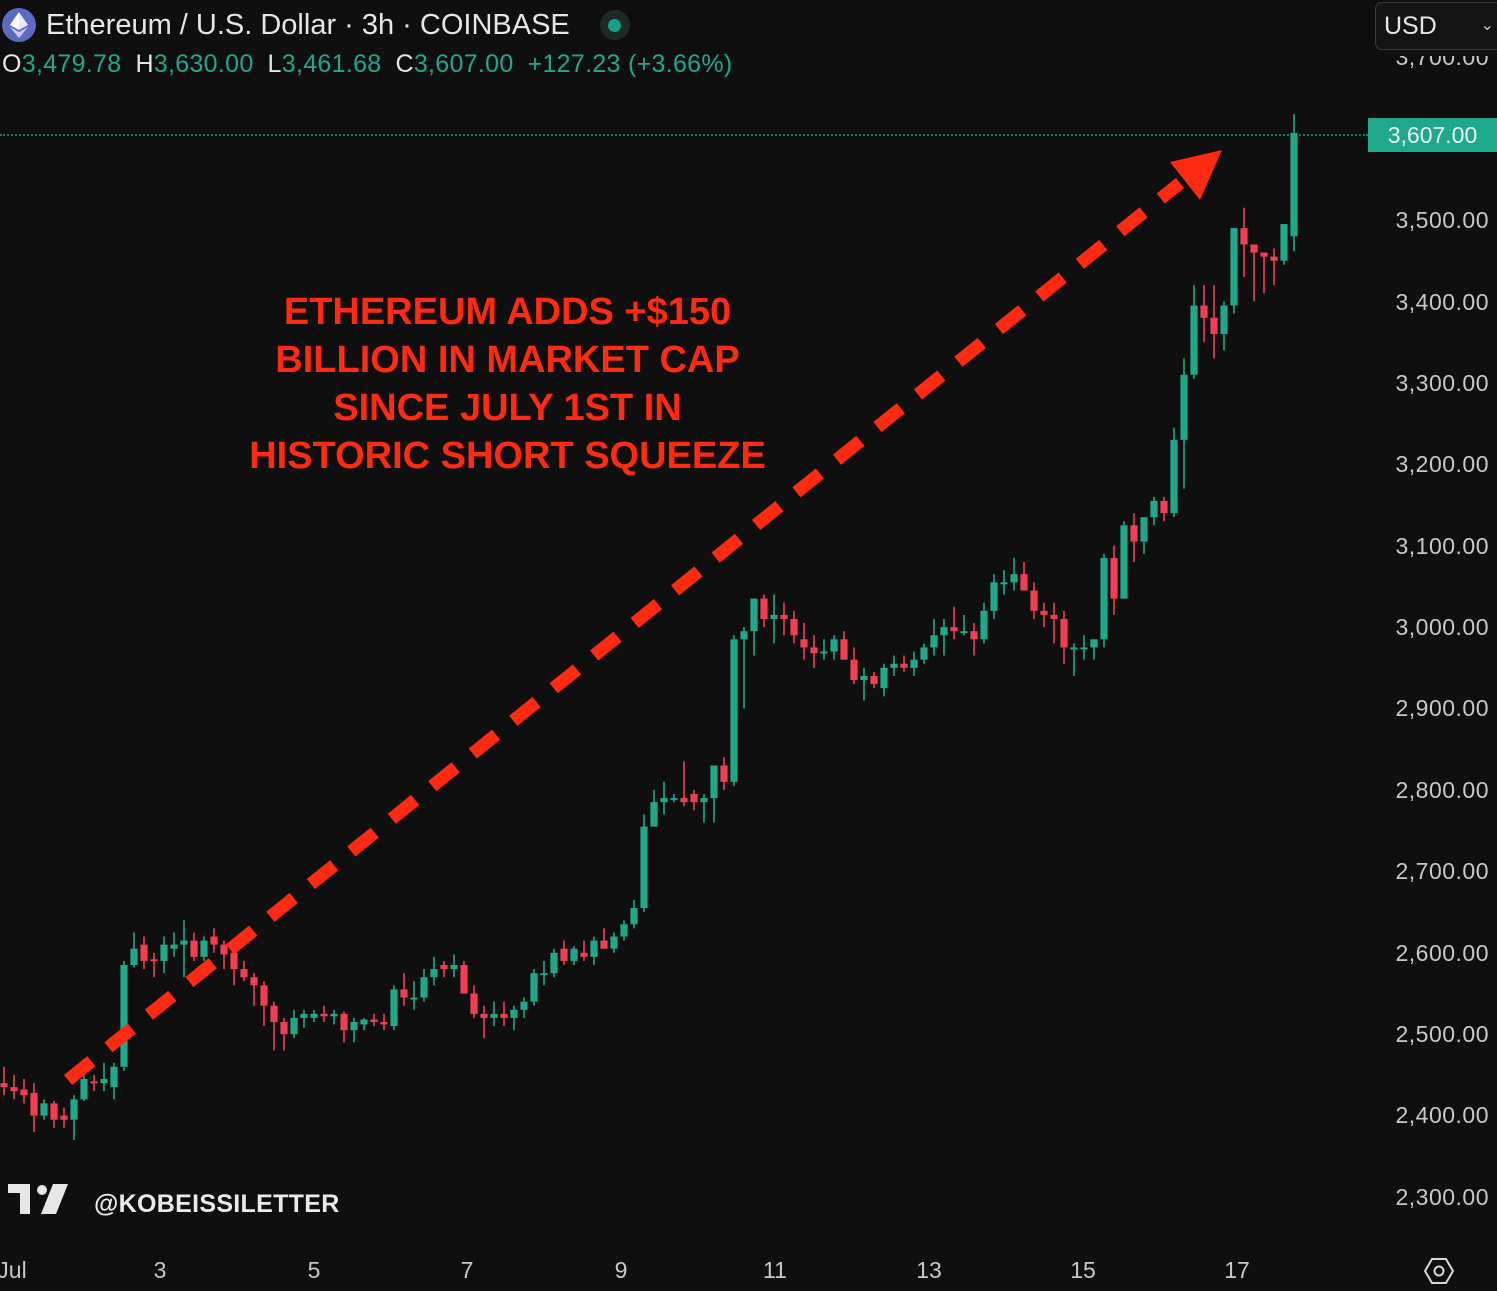 The image size is (1497, 1291). Describe the element at coordinates (1410, 25) in the screenshot. I see `currency-value: USD` at that location.